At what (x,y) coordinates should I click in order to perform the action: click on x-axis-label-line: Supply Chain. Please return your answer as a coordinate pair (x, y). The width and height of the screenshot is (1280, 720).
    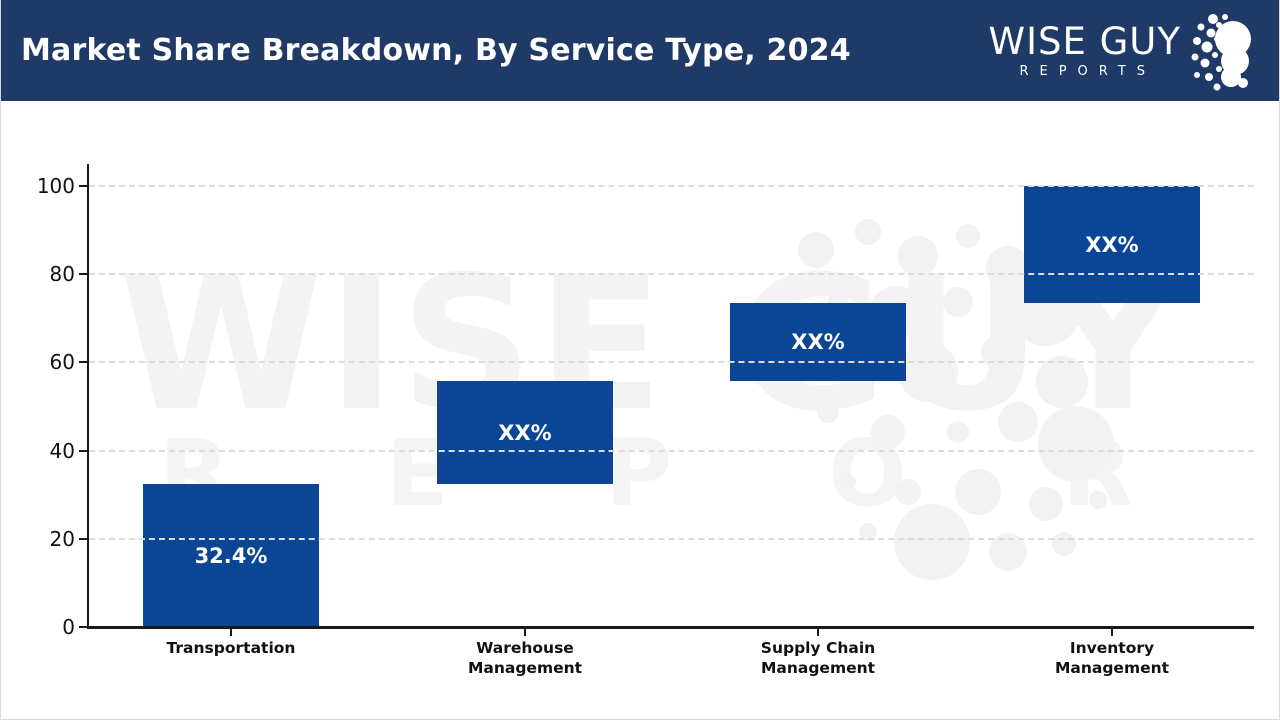
    Looking at the image, I should click on (818, 648).